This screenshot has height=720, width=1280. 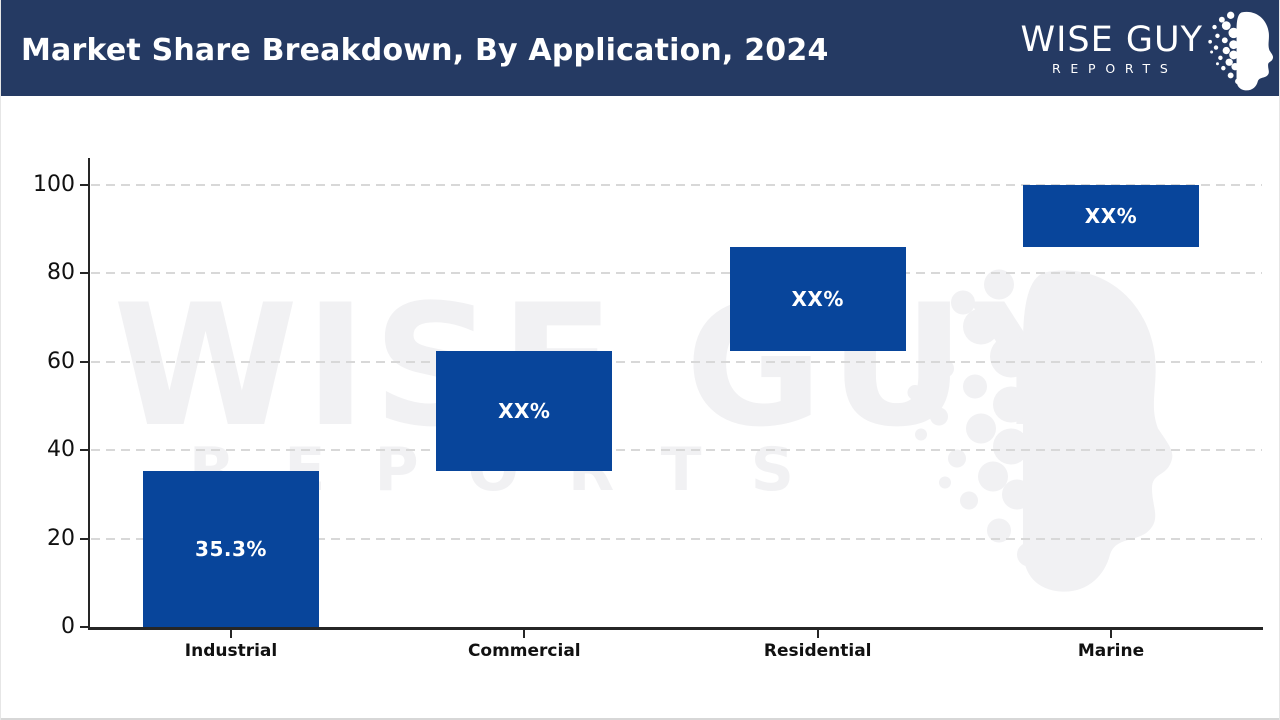 I want to click on brand-name: WISE GUY, so click(x=1111, y=40).